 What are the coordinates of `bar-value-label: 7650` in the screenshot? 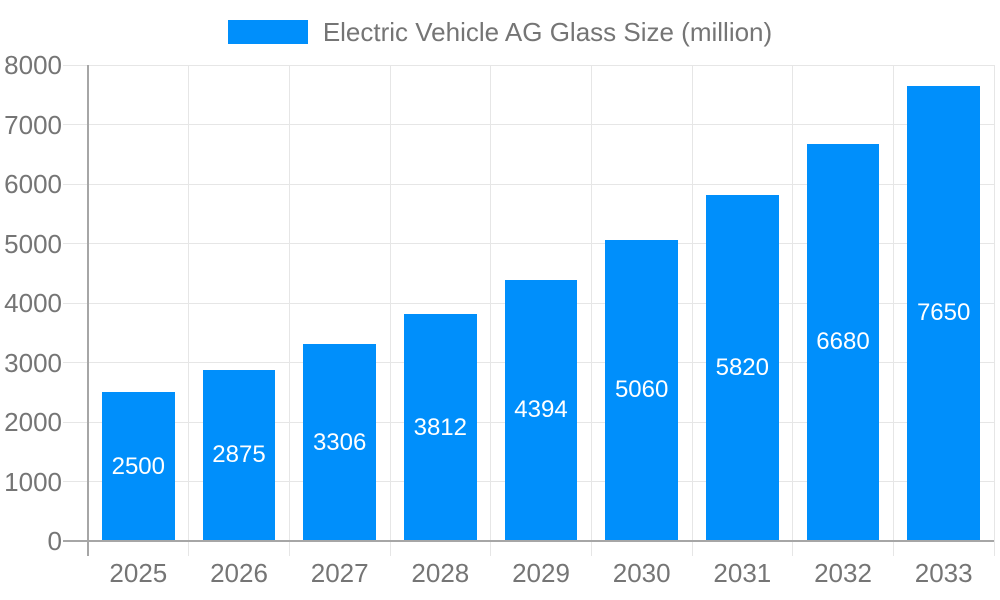 It's located at (943, 313).